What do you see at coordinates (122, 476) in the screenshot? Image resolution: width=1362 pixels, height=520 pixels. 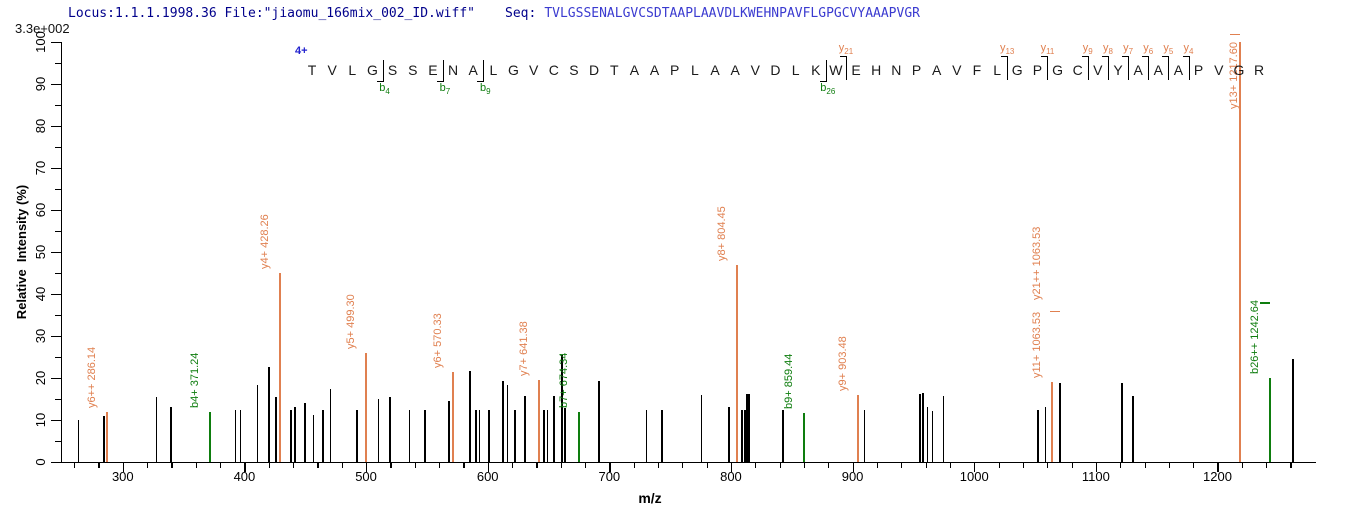 I see `x-axis-tick-label: 300` at bounding box center [122, 476].